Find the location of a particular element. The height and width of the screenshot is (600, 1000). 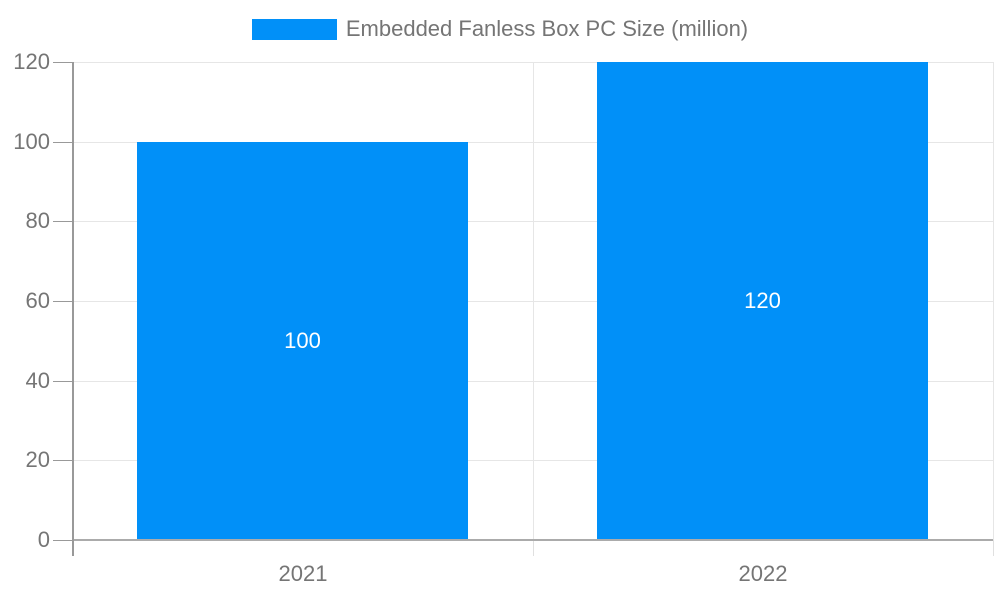

x-axis-line is located at coordinates (533, 540).